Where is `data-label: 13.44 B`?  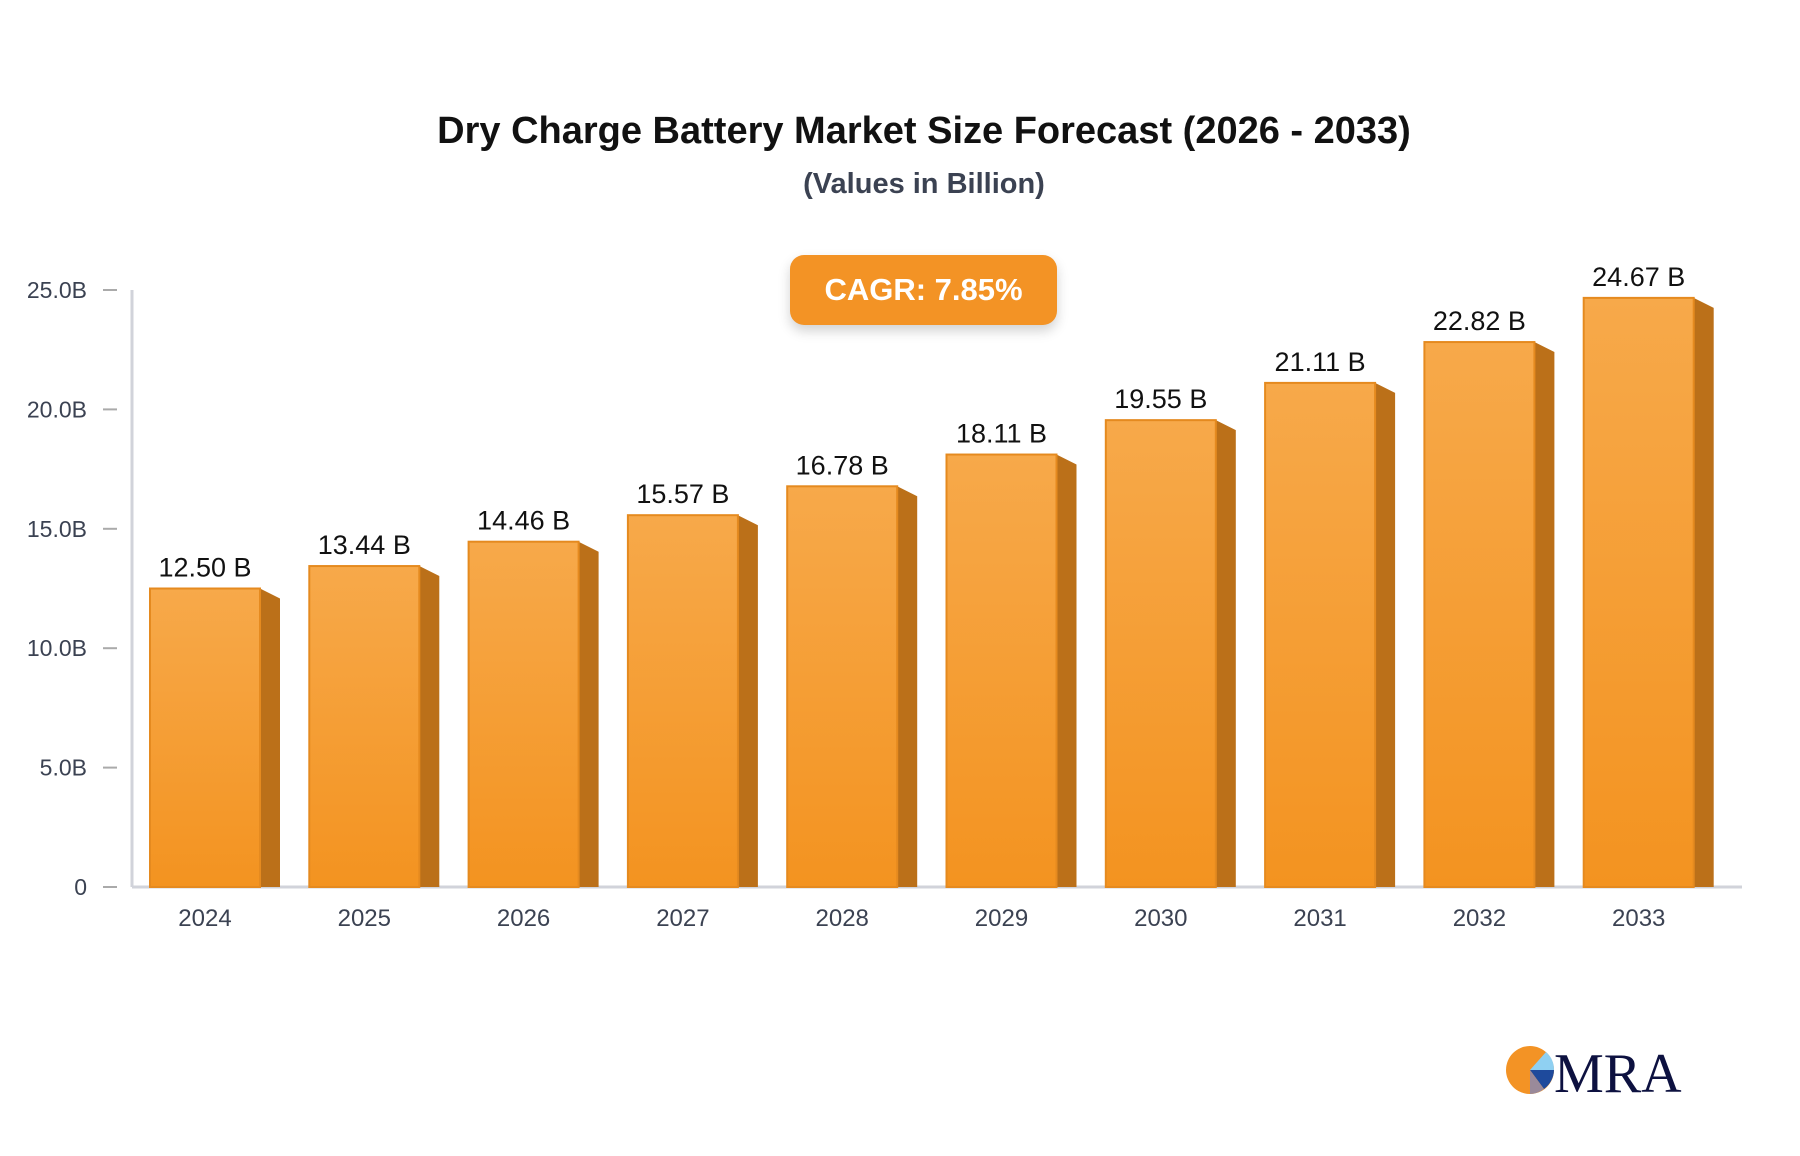 data-label: 13.44 B is located at coordinates (364, 545).